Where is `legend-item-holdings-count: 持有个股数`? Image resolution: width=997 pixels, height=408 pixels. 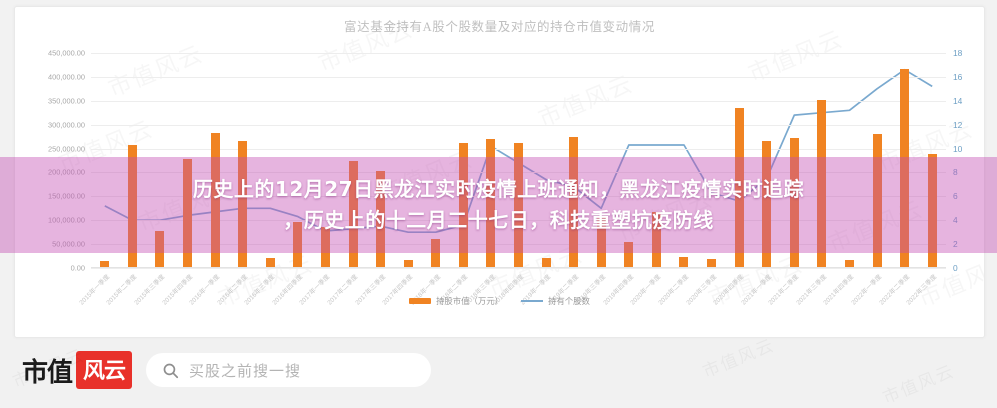
legend-item-holdings-count: 持有个股数 is located at coordinates (555, 301).